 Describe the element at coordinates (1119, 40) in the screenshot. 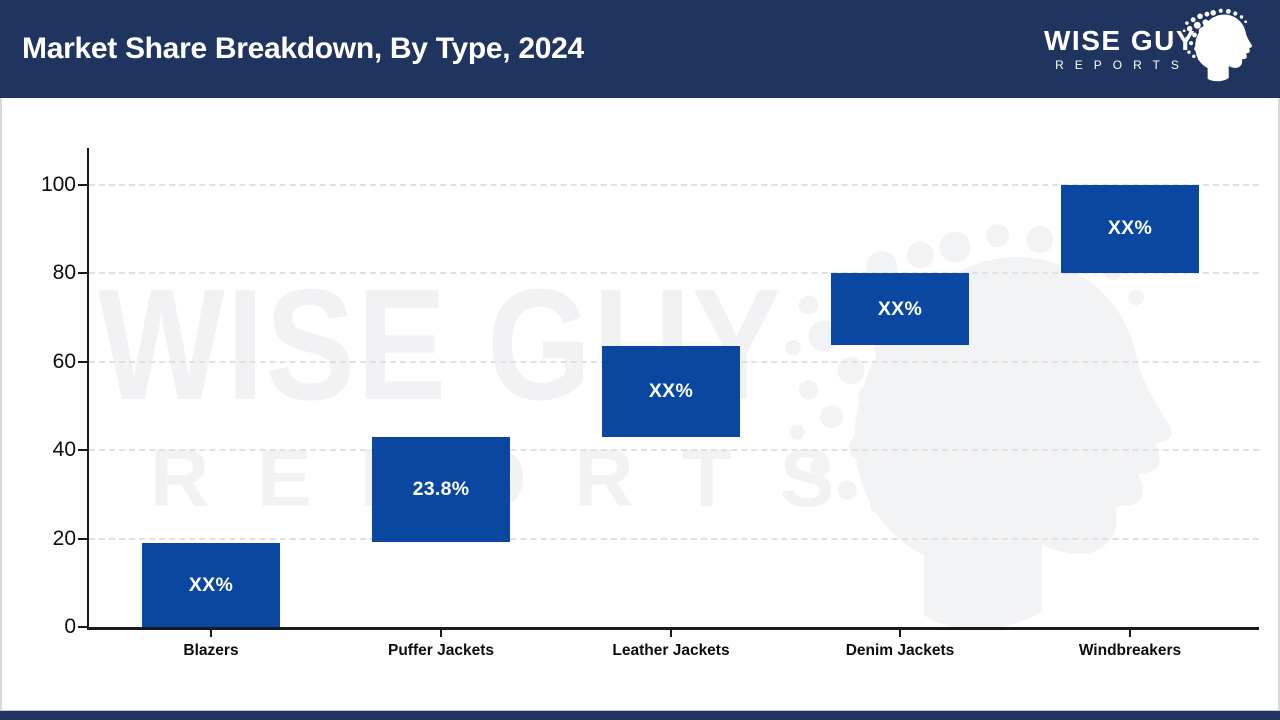

I see `brand-name: WISE GUY` at that location.